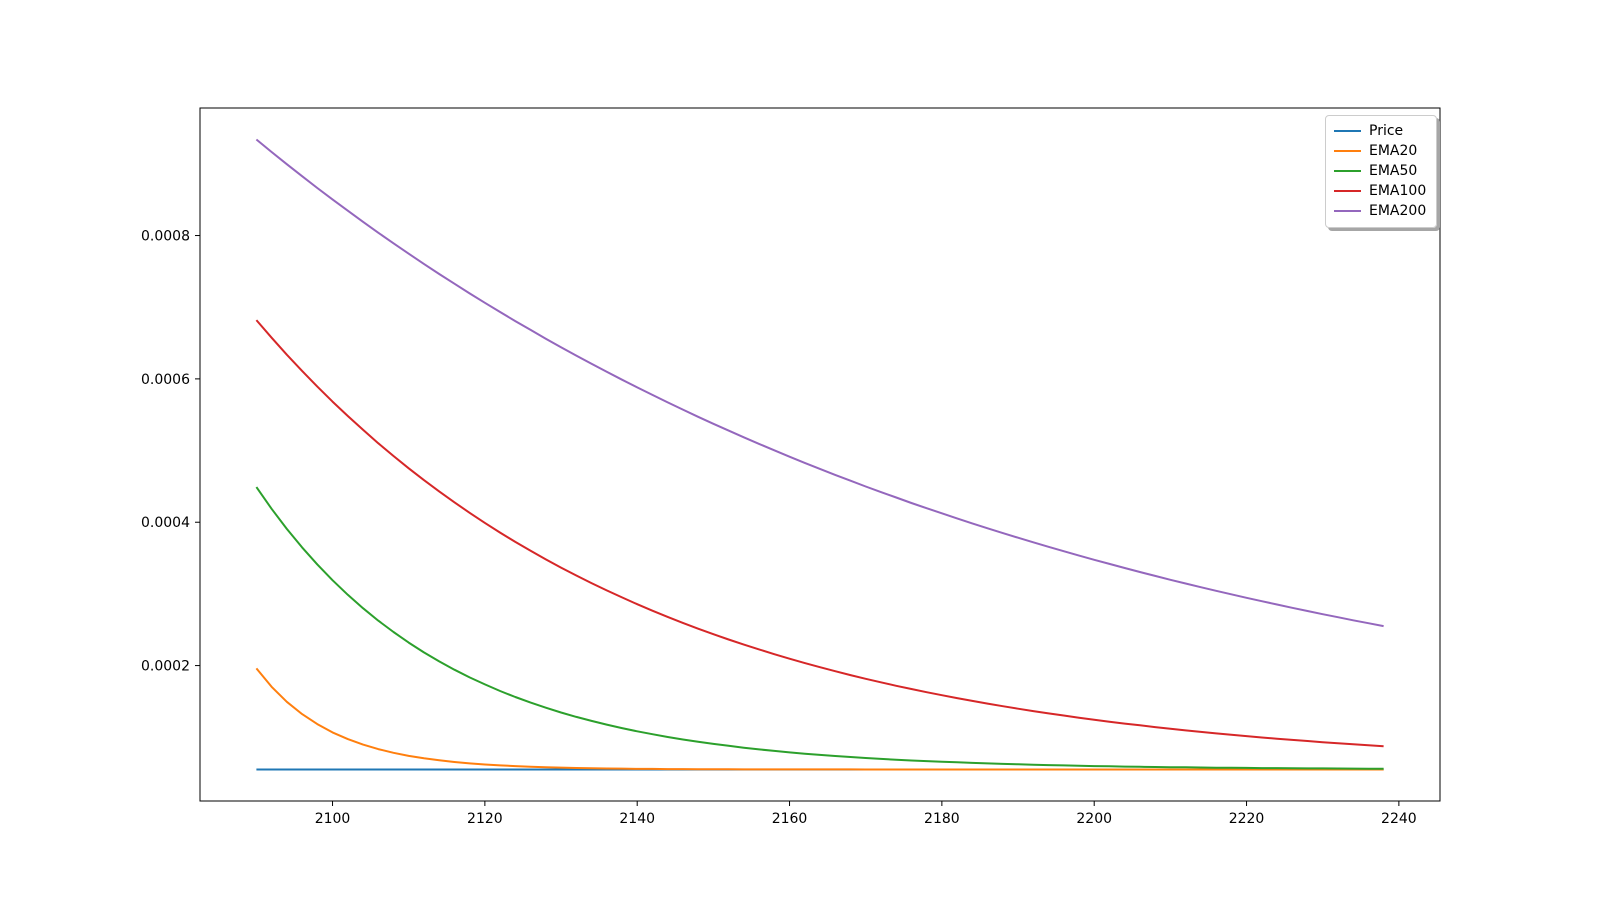  Describe the element at coordinates (866, 814) in the screenshot. I see `x-axis-ticks: 2100 2120 2140 2160 2180 2200 2220 2240` at that location.